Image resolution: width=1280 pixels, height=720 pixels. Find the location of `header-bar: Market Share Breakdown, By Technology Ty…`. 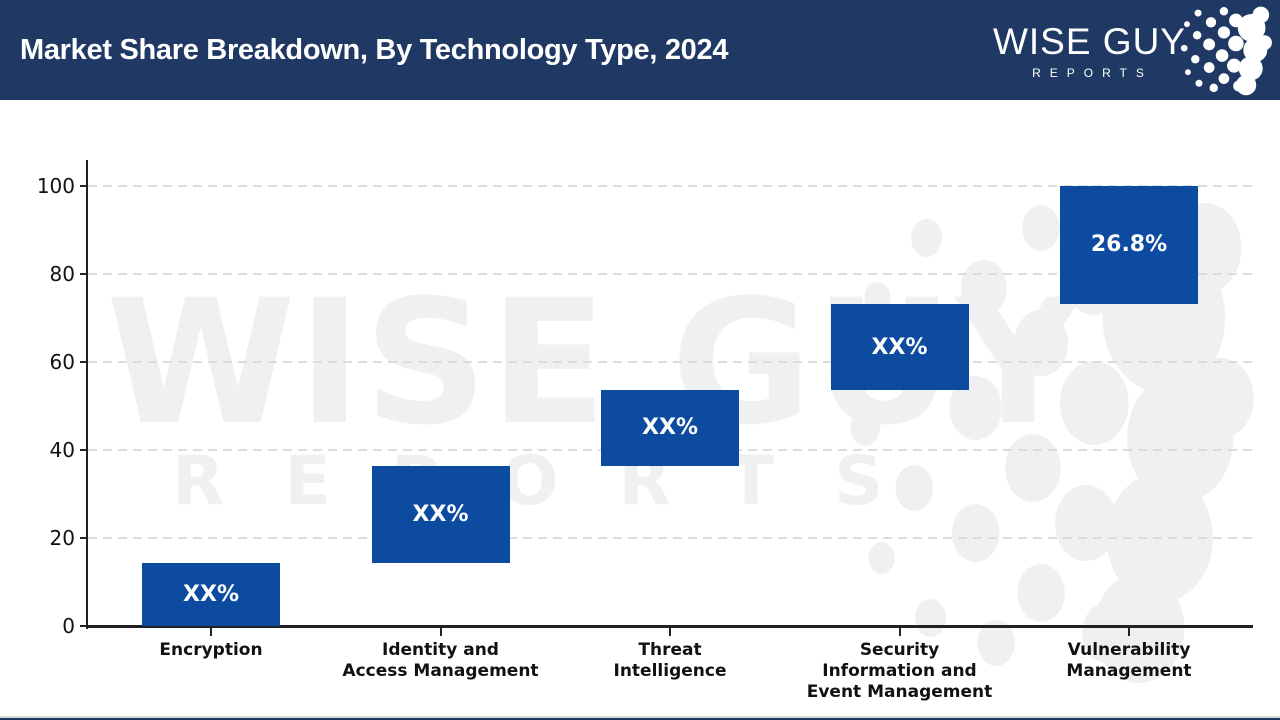

header-bar: Market Share Breakdown, By Technology Ty… is located at coordinates (640, 50).